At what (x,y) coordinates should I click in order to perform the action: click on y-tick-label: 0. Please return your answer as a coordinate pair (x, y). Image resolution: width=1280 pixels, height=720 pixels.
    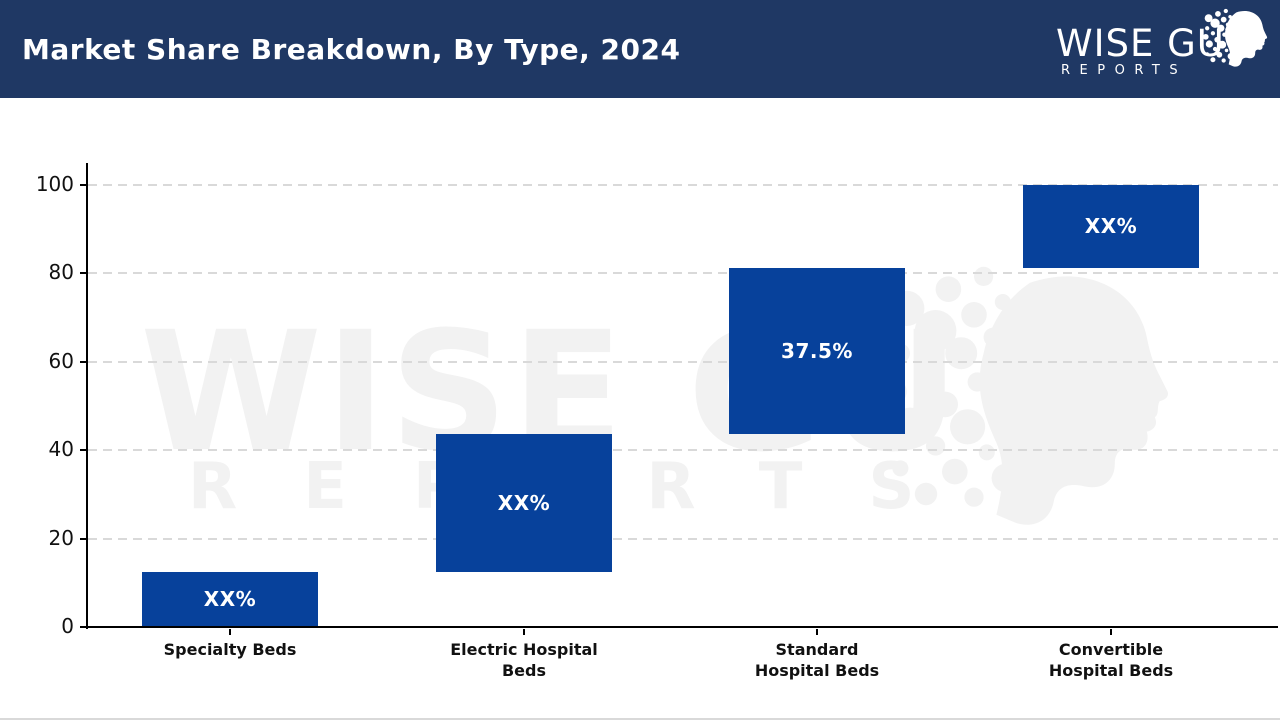
    Looking at the image, I should click on (67, 626).